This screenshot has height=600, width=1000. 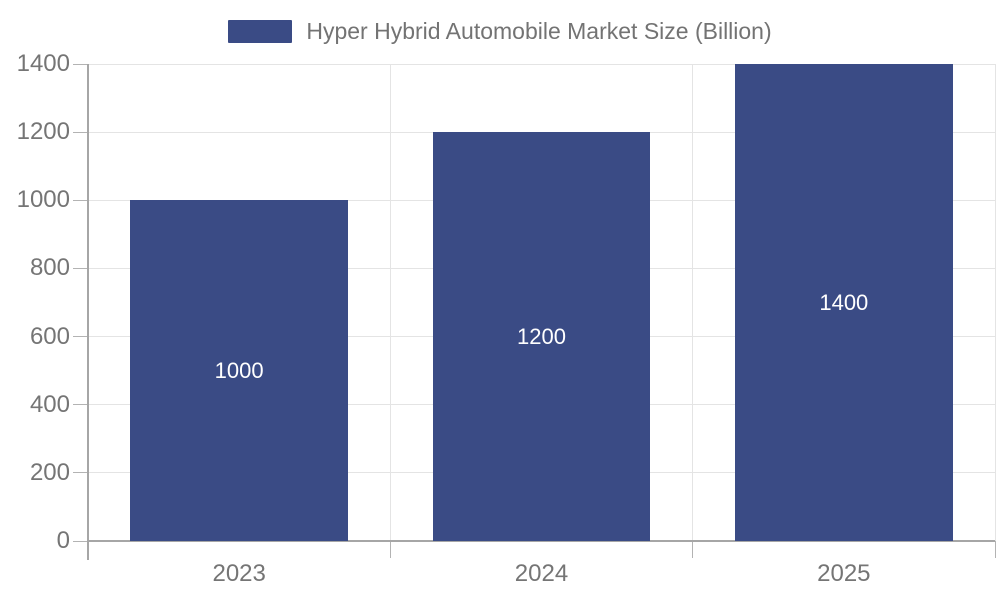 What do you see at coordinates (260, 31) in the screenshot?
I see `legend-swatch-icon` at bounding box center [260, 31].